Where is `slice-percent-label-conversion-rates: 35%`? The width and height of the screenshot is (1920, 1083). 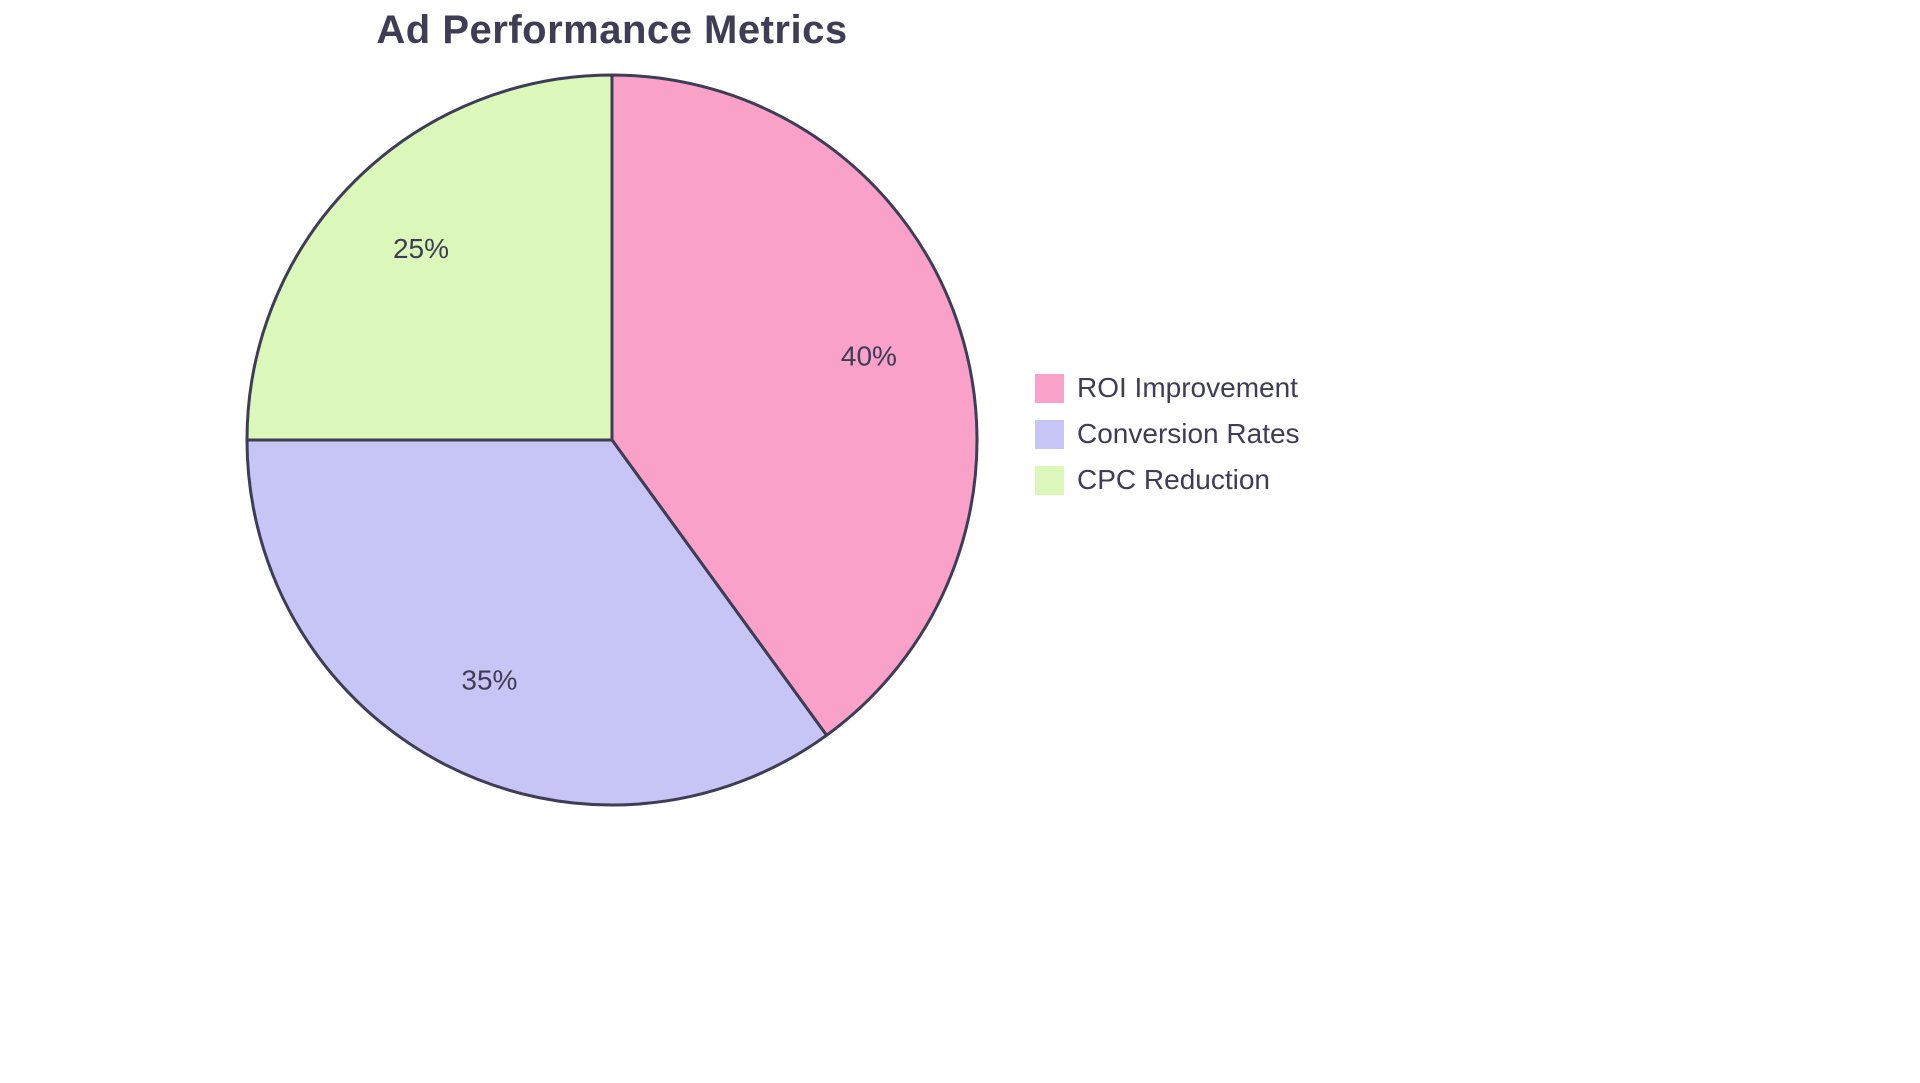
slice-percent-label-conversion-rates: 35% is located at coordinates (489, 680).